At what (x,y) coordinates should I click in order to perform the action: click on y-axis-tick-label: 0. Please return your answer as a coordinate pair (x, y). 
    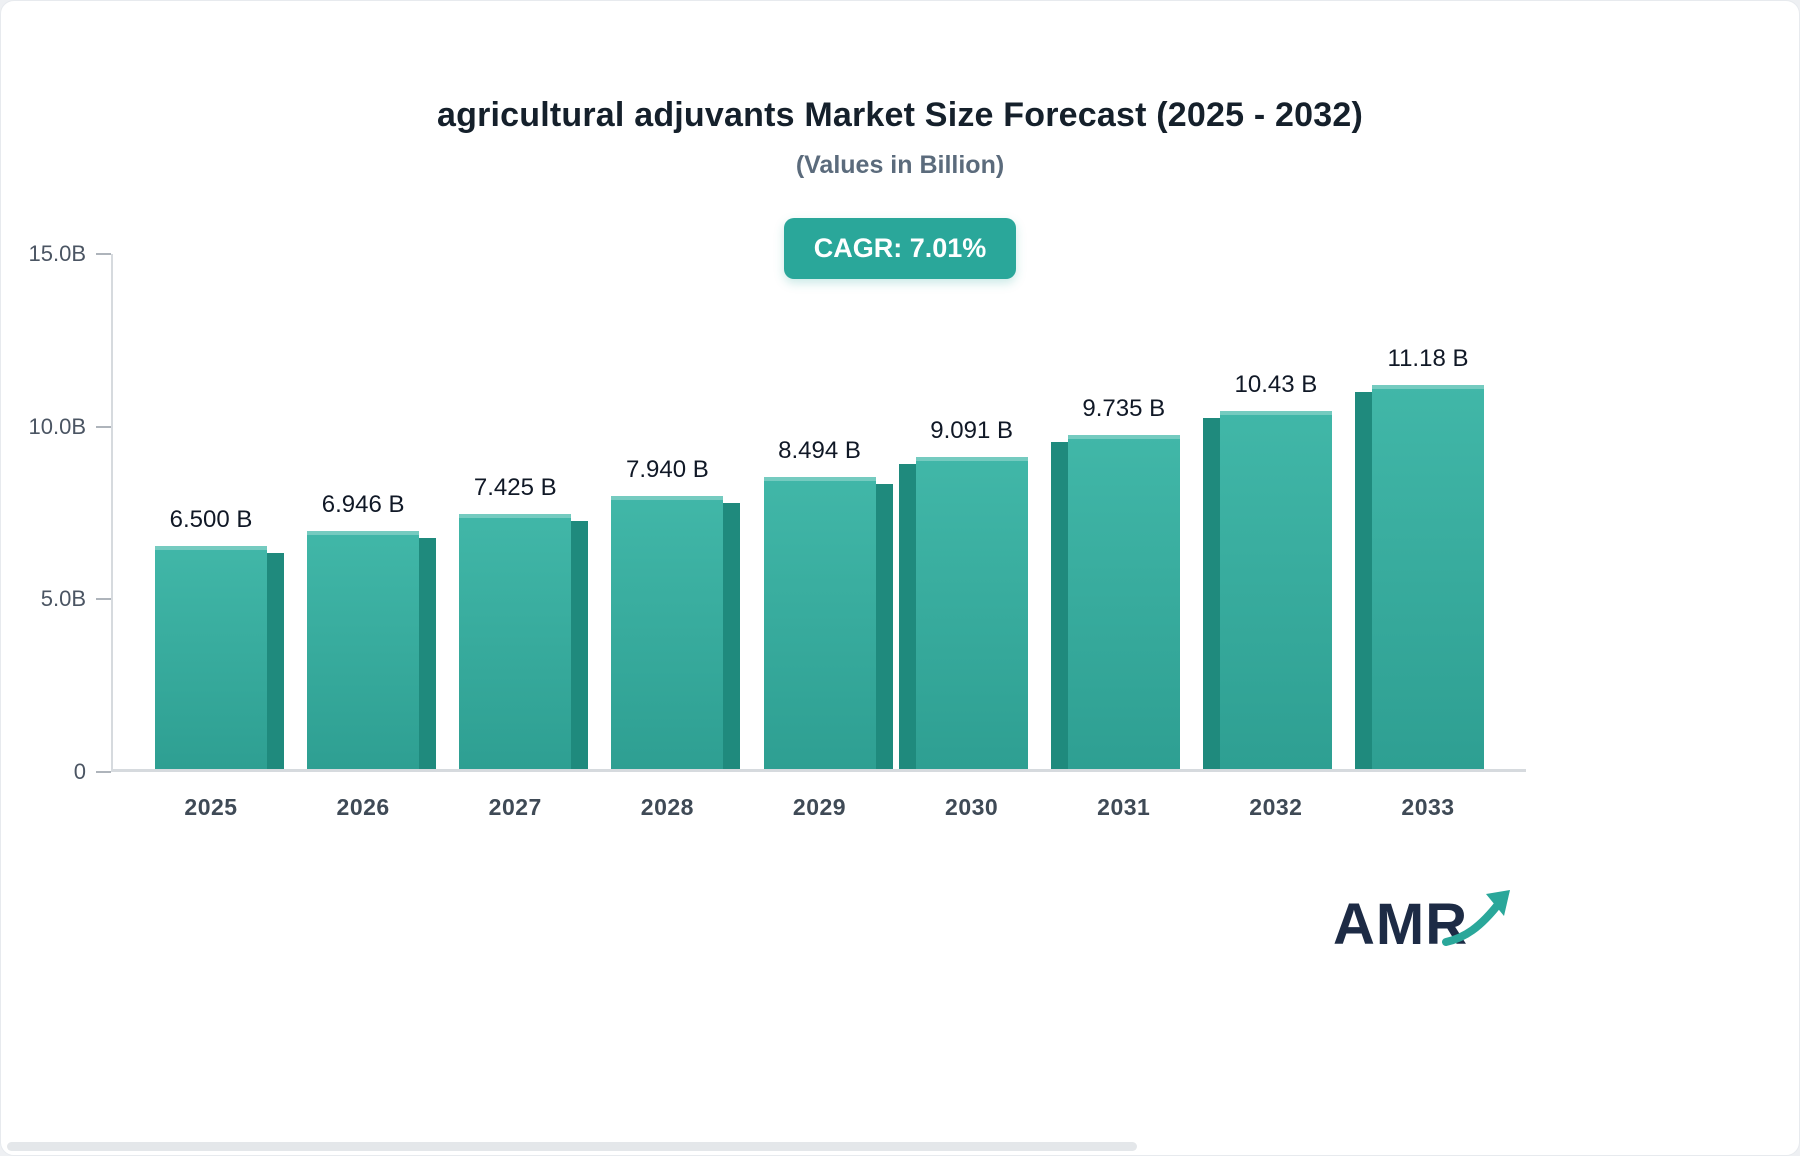
    Looking at the image, I should click on (79, 771).